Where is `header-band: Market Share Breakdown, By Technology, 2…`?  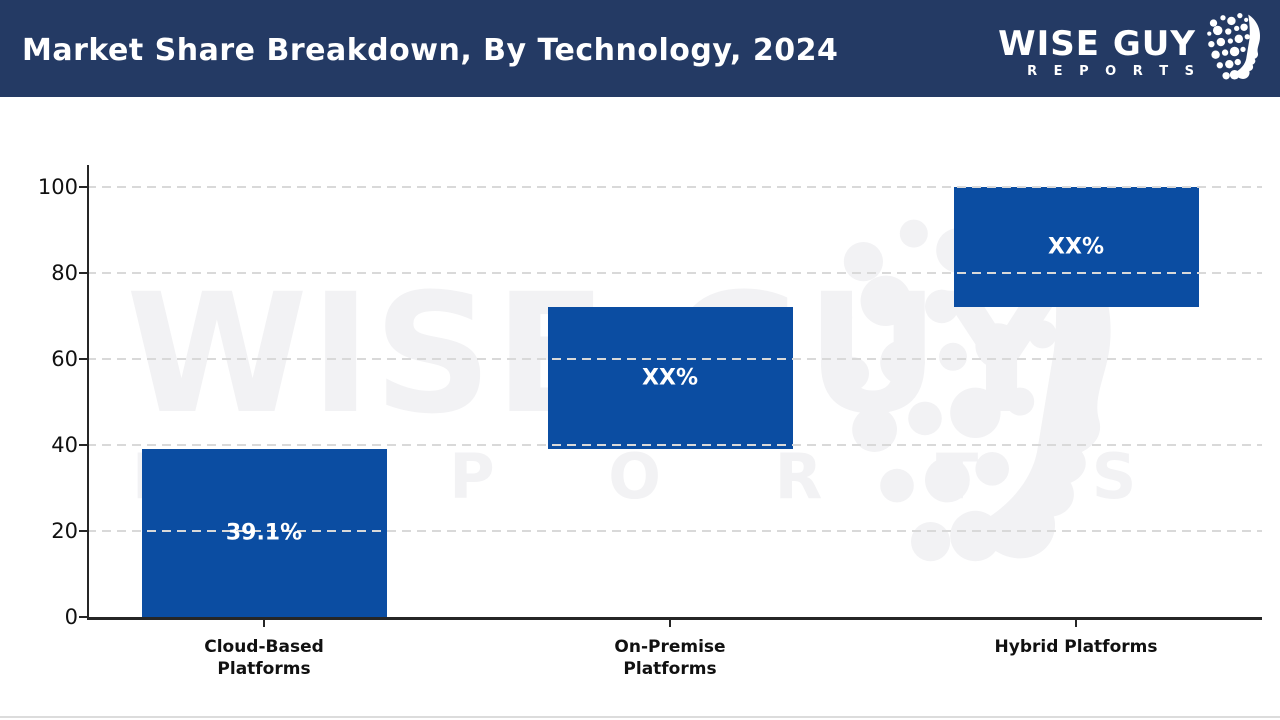 header-band: Market Share Breakdown, By Technology, 2… is located at coordinates (640, 48).